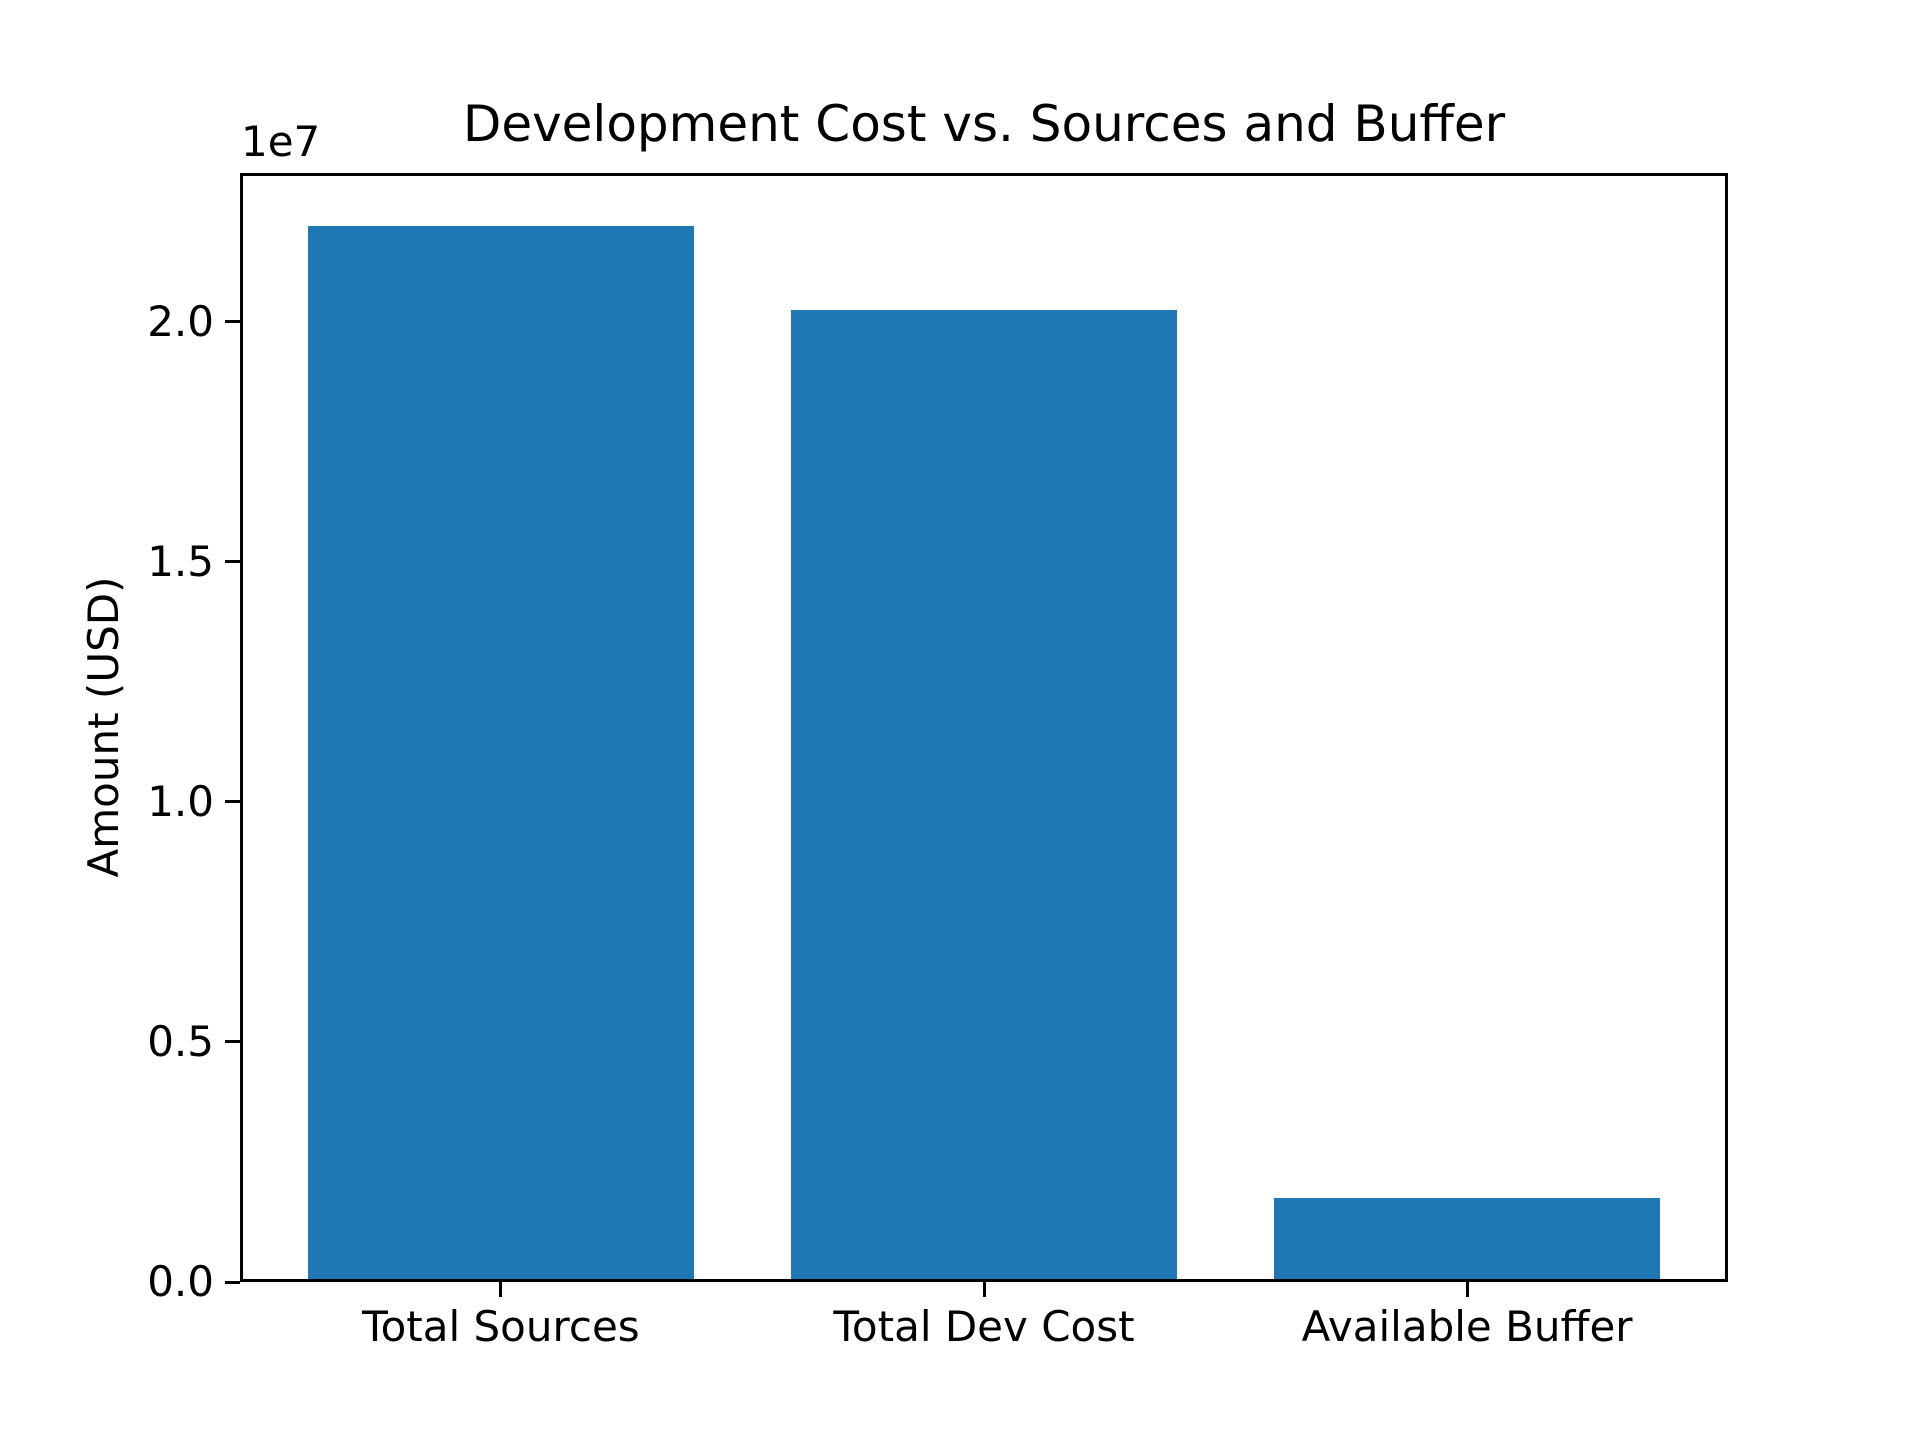 The image size is (1920, 1440). What do you see at coordinates (180, 1281) in the screenshot?
I see `y-tick-label-0.0: 0.0` at bounding box center [180, 1281].